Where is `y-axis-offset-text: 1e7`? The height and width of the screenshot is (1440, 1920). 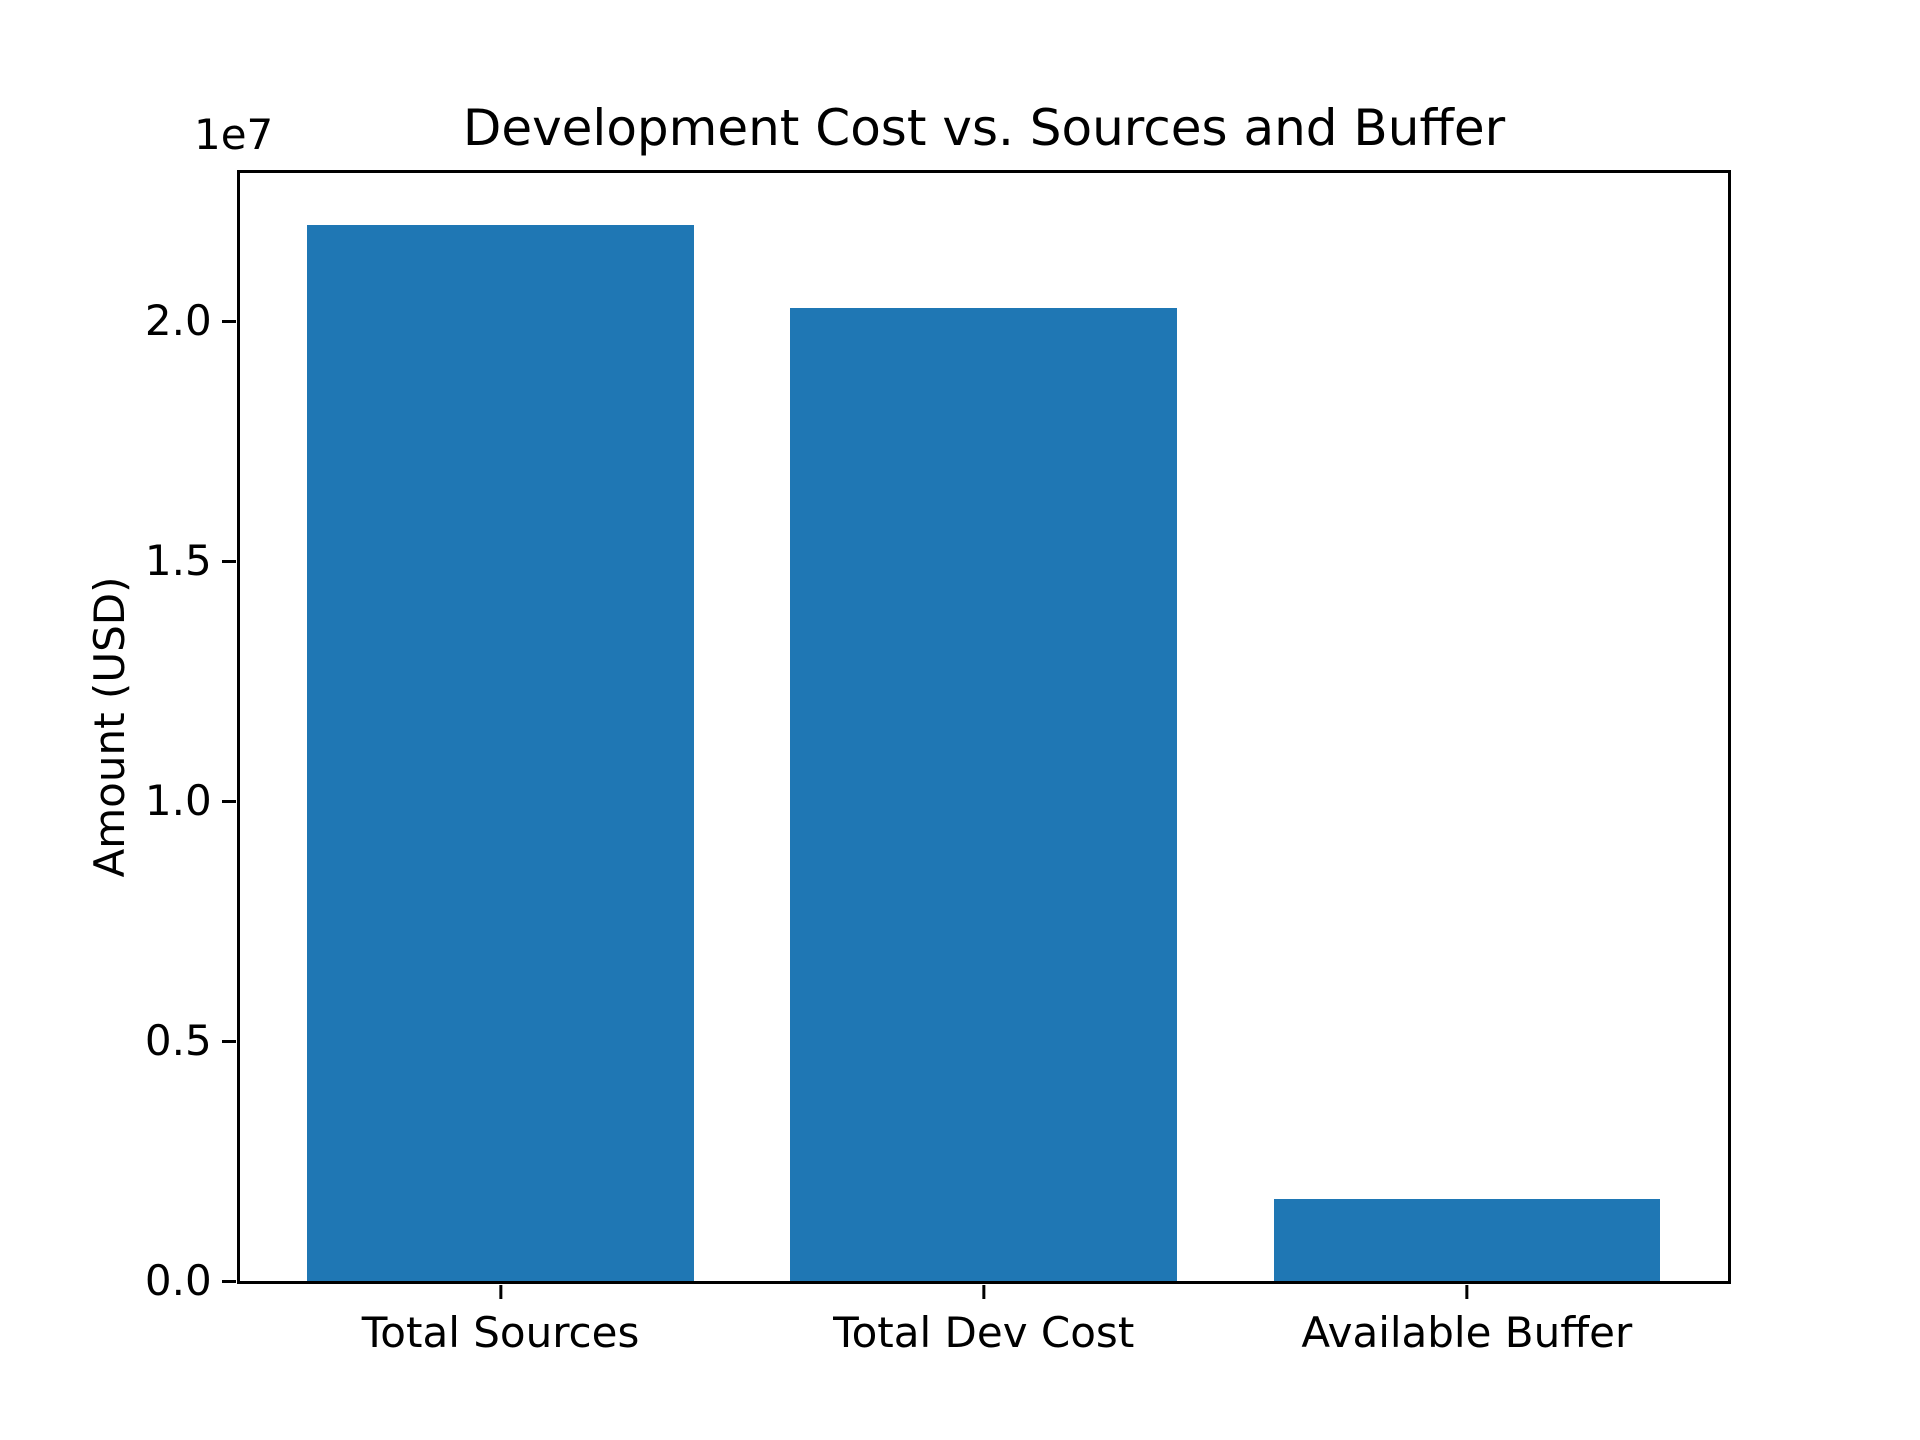 y-axis-offset-text: 1e7 is located at coordinates (234, 134).